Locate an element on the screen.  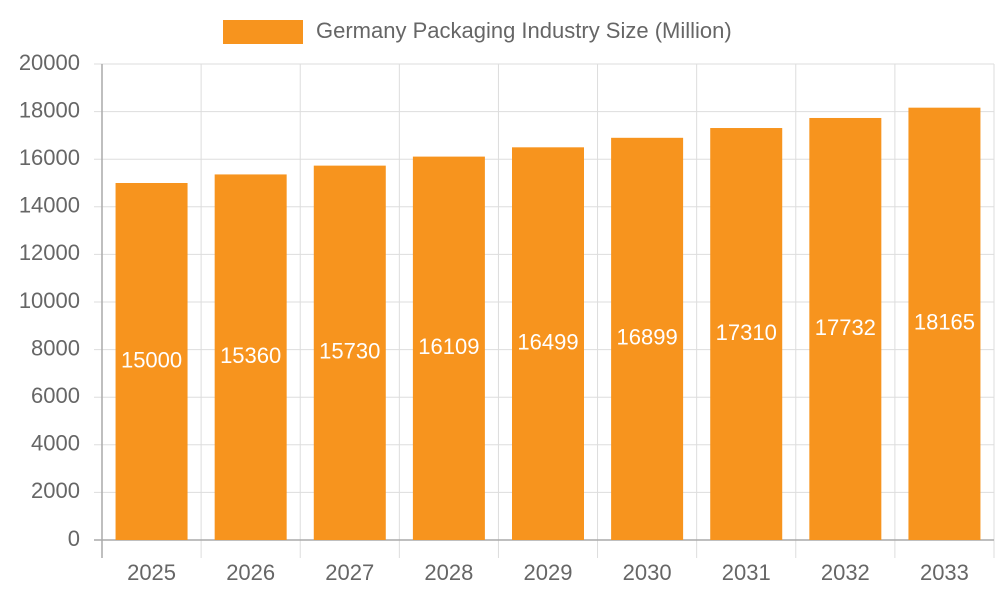
x-tick-label: 2027 is located at coordinates (349, 572).